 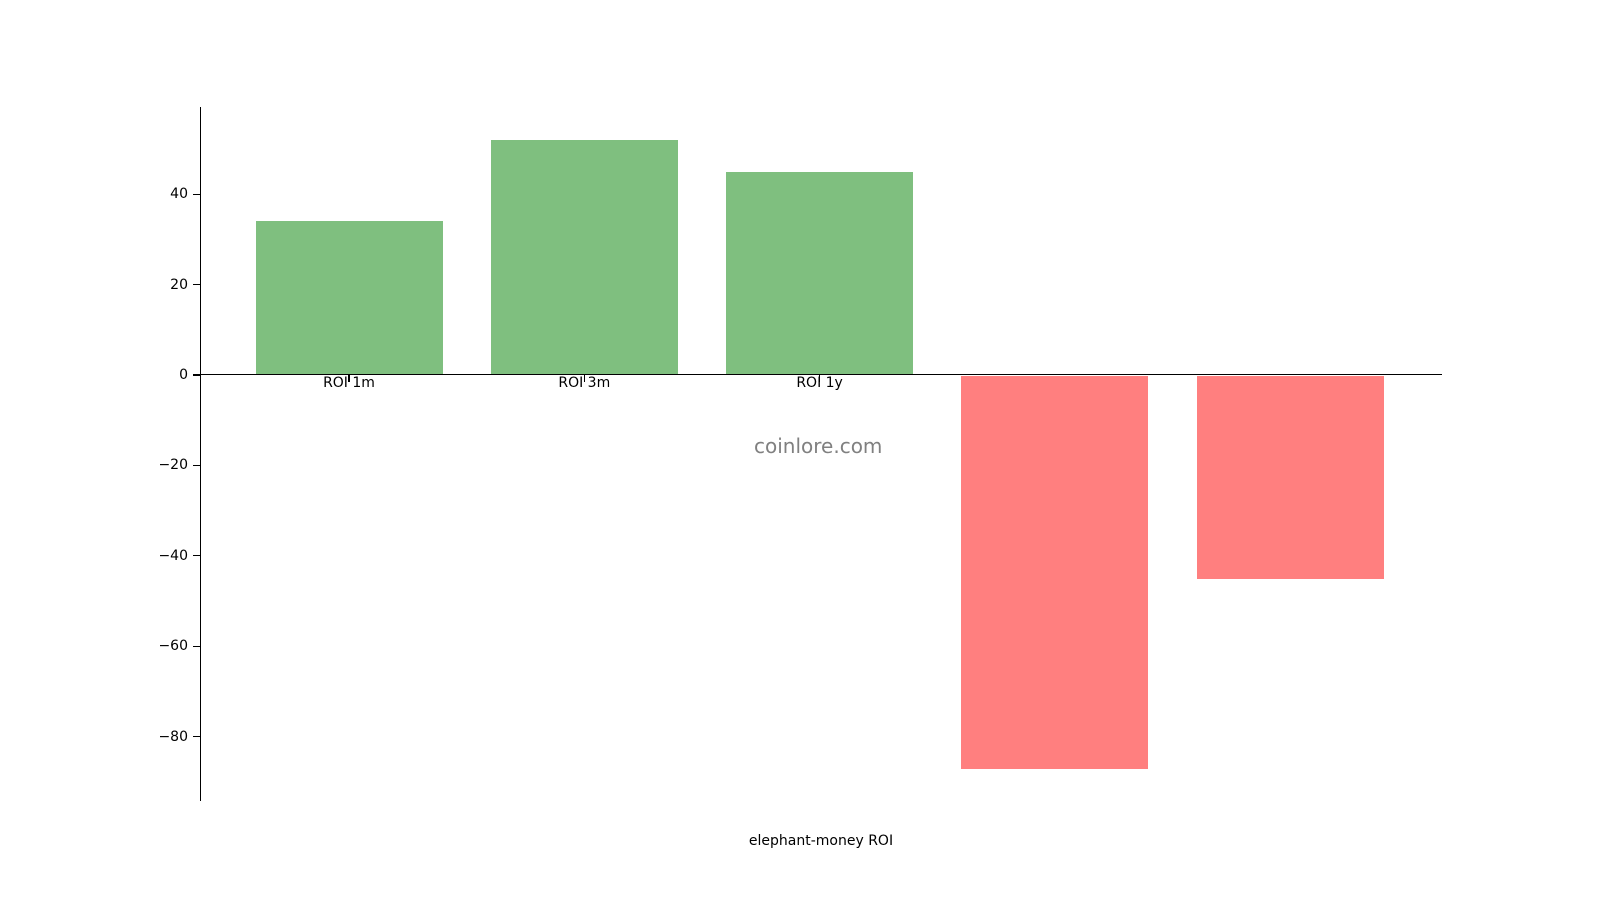 What do you see at coordinates (584, 383) in the screenshot?
I see `x-tick-label: ROI 3m` at bounding box center [584, 383].